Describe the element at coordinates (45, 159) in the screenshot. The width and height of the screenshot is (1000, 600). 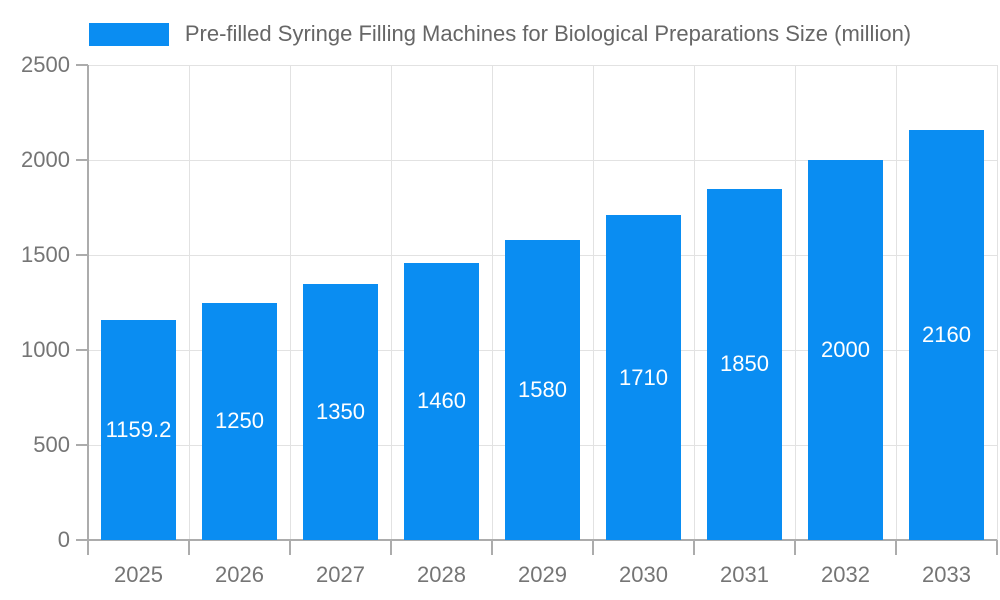
I see `y-tick-label: 2000` at that location.